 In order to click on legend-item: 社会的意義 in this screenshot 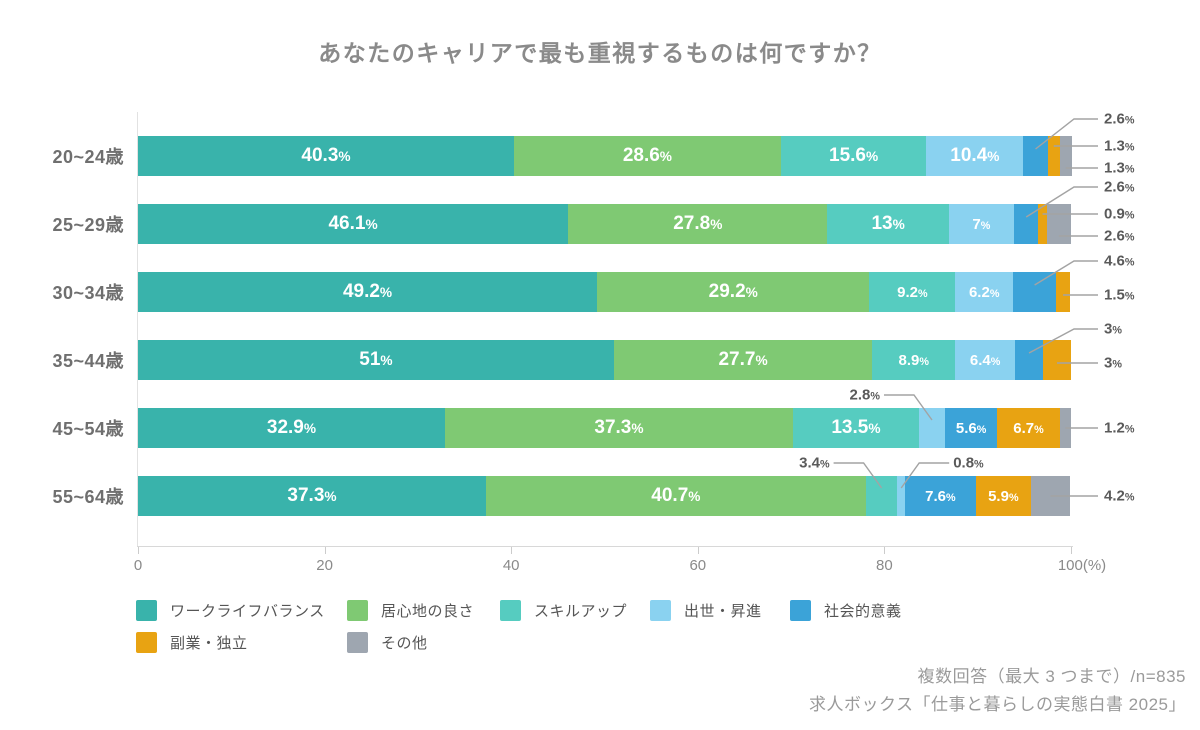, I will do `click(846, 610)`.